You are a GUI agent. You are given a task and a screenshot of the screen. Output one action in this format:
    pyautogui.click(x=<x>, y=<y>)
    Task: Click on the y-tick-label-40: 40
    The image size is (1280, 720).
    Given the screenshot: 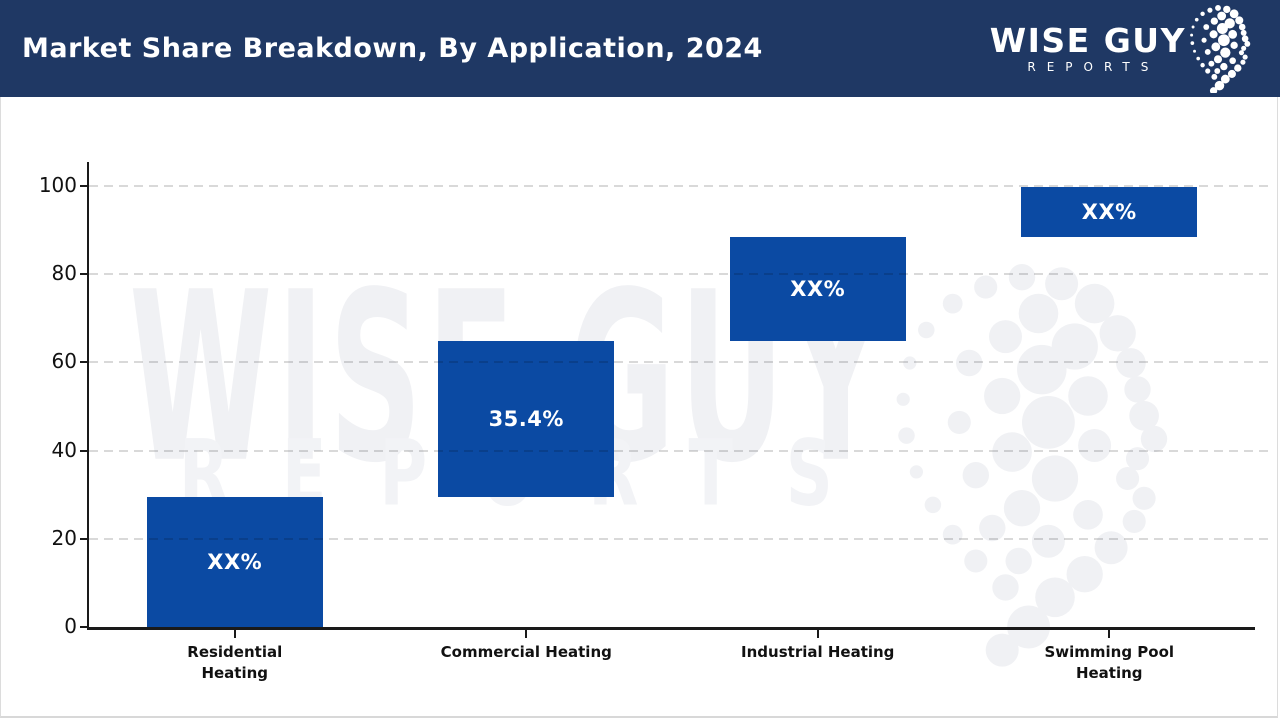 What is the action you would take?
    pyautogui.click(x=64, y=449)
    